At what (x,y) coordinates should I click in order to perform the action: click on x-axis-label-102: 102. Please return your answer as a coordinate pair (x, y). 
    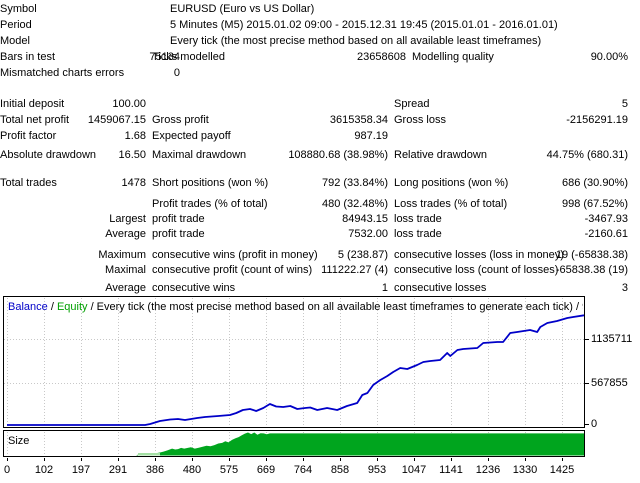
    Looking at the image, I should click on (44, 470).